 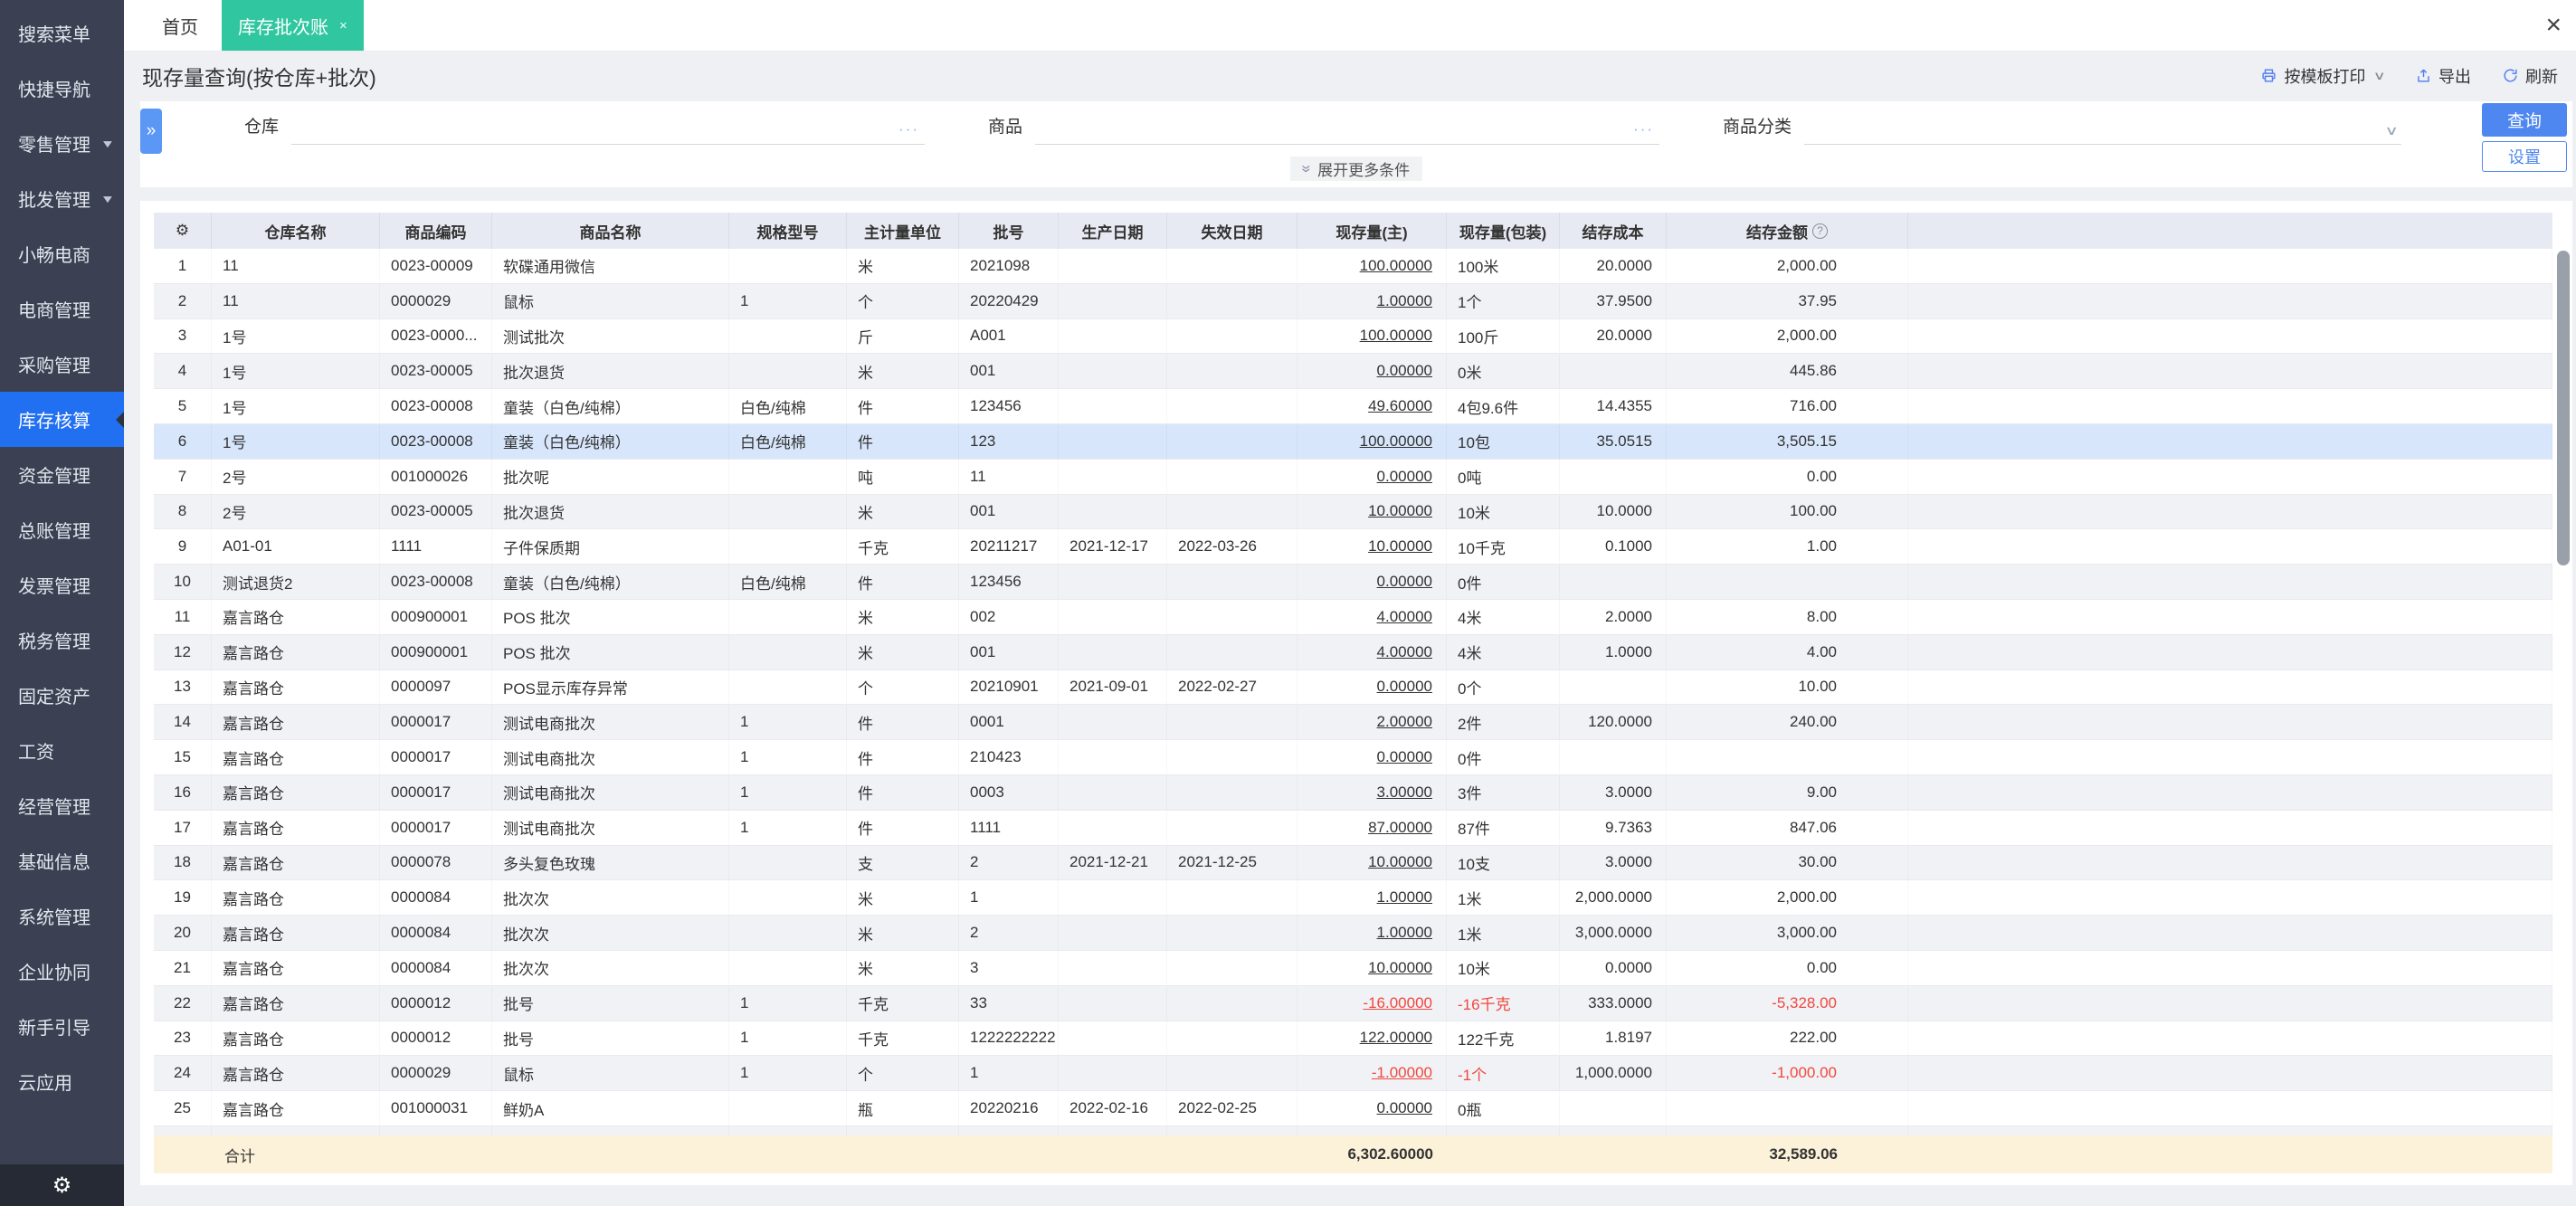 What do you see at coordinates (1401, 1073) in the screenshot?
I see `qty-main-link: -1.00000` at bounding box center [1401, 1073].